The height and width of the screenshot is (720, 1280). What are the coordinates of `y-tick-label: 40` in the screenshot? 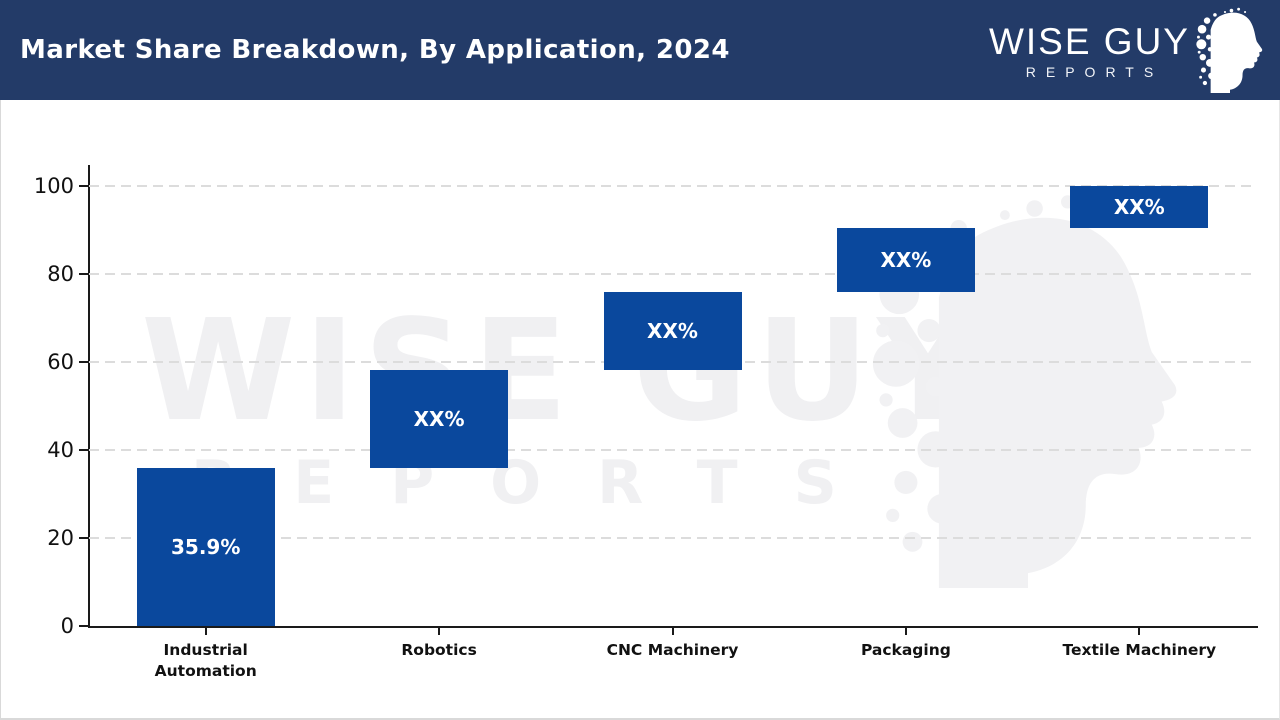 It's located at (60, 450).